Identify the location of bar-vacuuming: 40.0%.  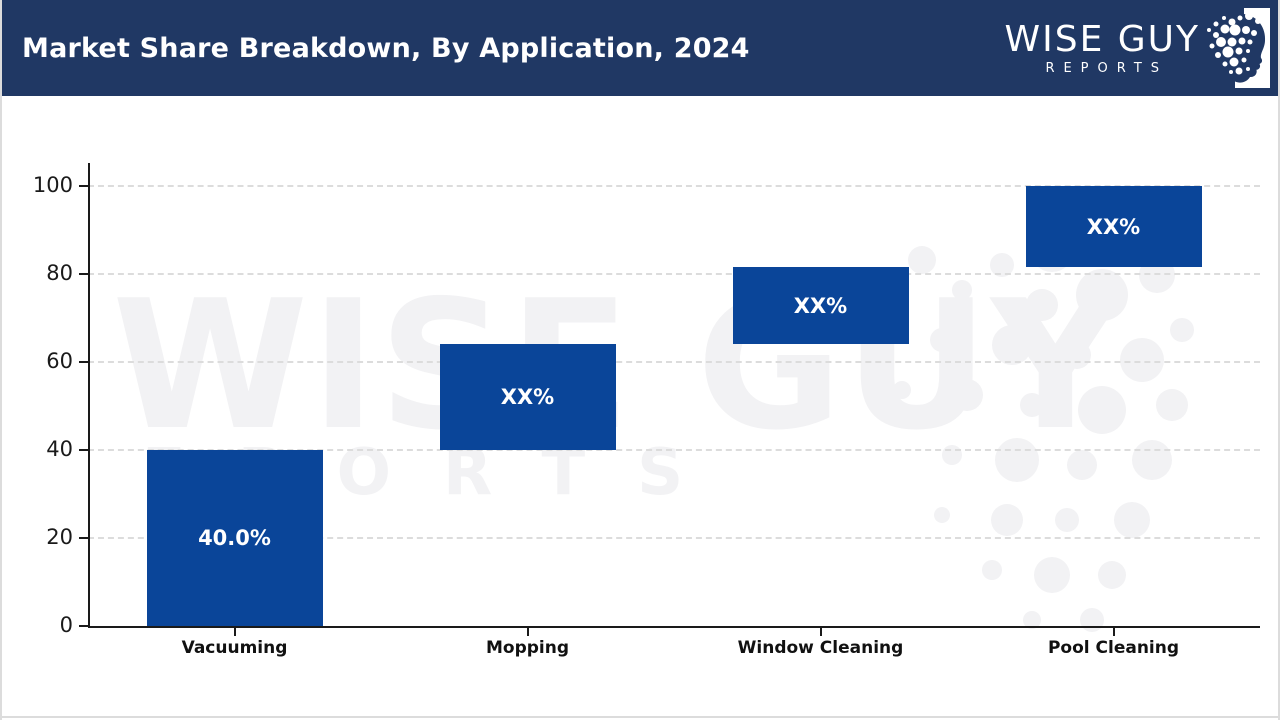
(234, 538).